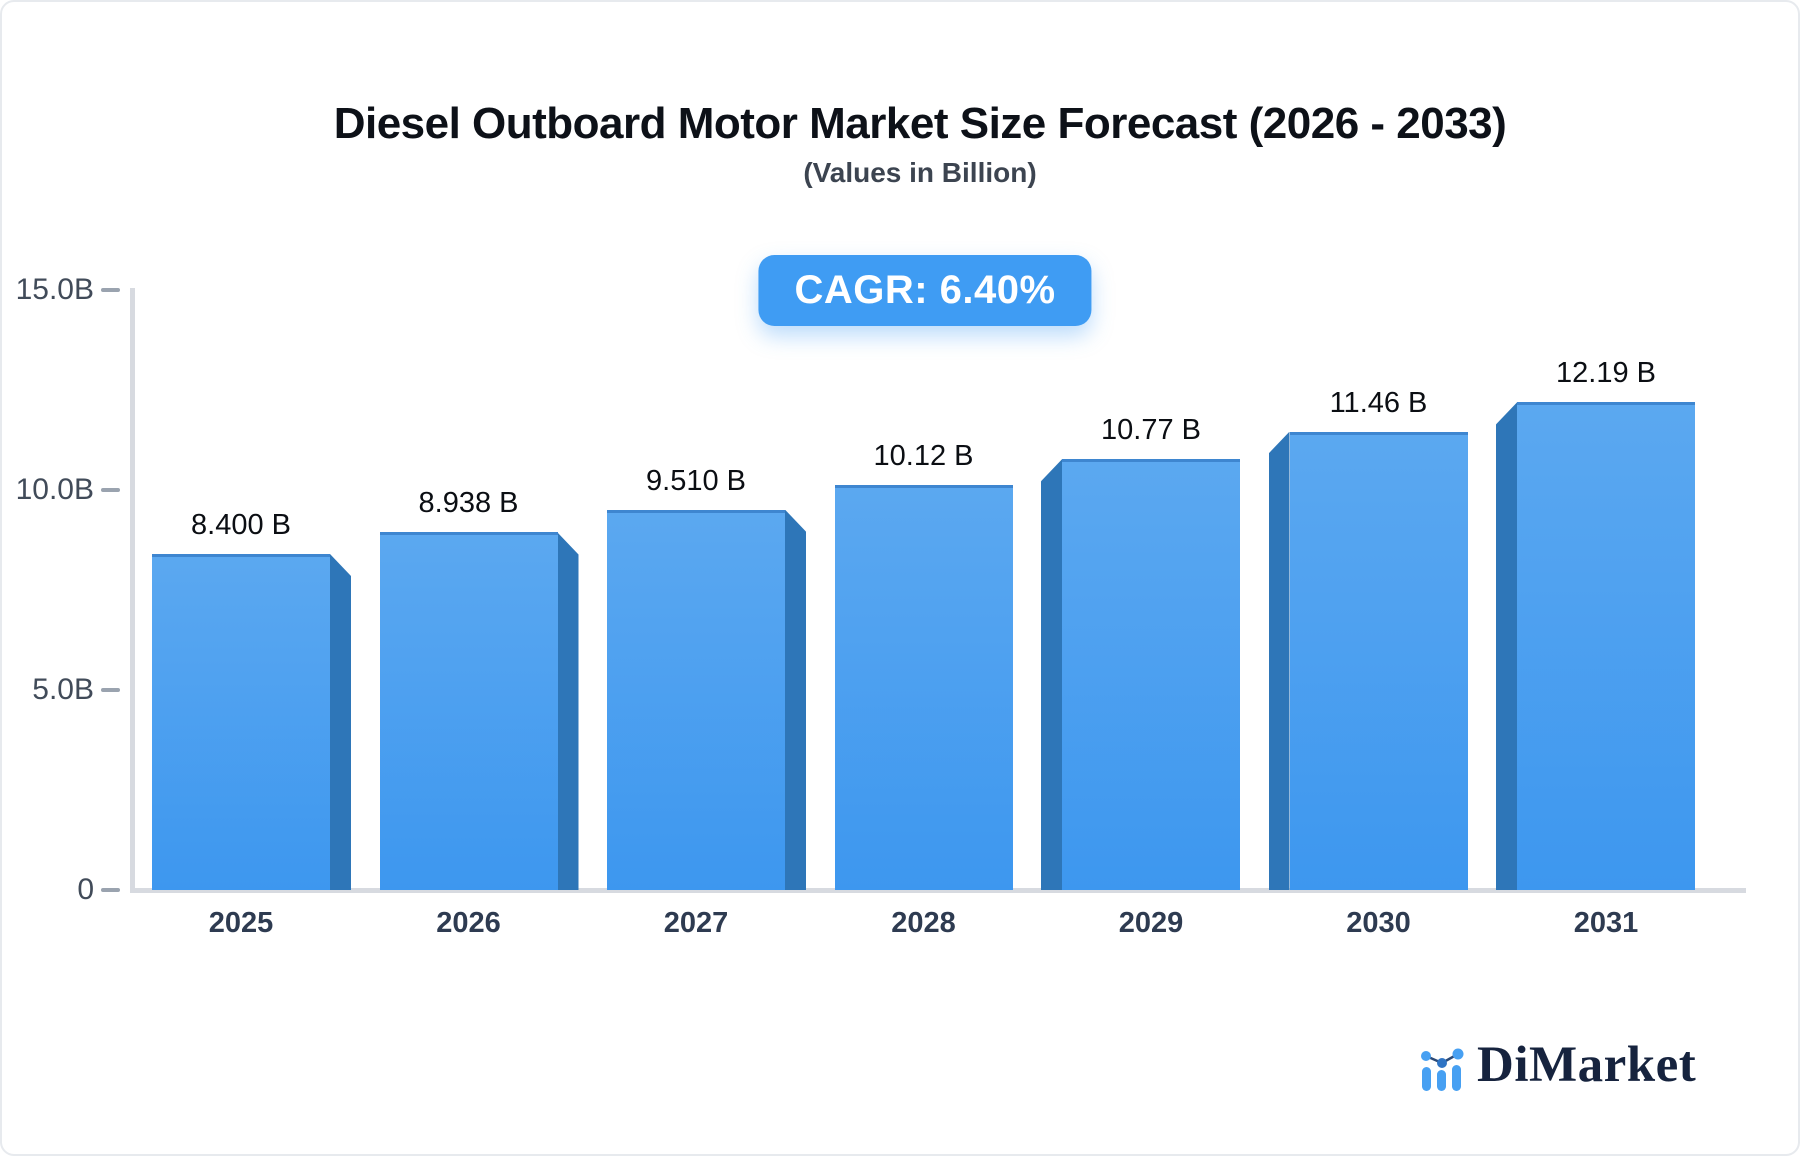  What do you see at coordinates (696, 699) in the screenshot?
I see `bar-2027` at bounding box center [696, 699].